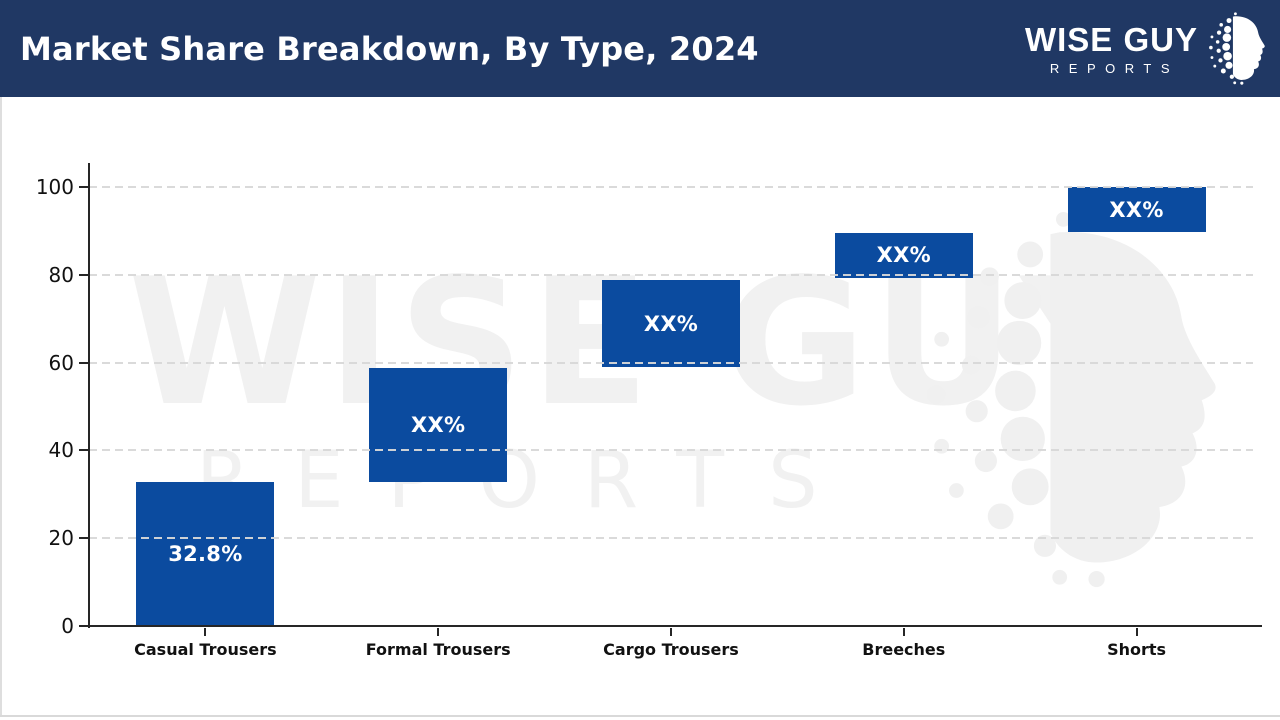  I want to click on watermark-tagline-text: REPORTS, so click(529, 481).